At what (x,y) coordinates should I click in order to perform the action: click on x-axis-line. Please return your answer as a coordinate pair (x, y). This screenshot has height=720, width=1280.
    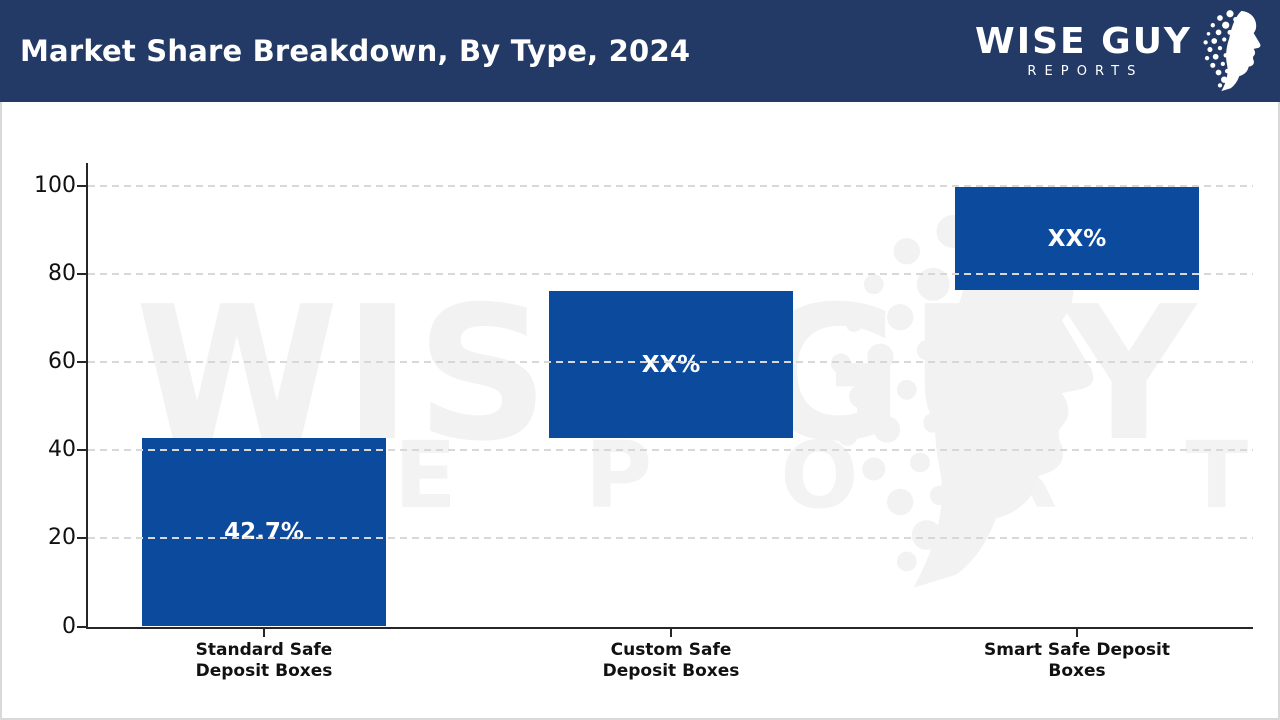
    Looking at the image, I should click on (669, 627).